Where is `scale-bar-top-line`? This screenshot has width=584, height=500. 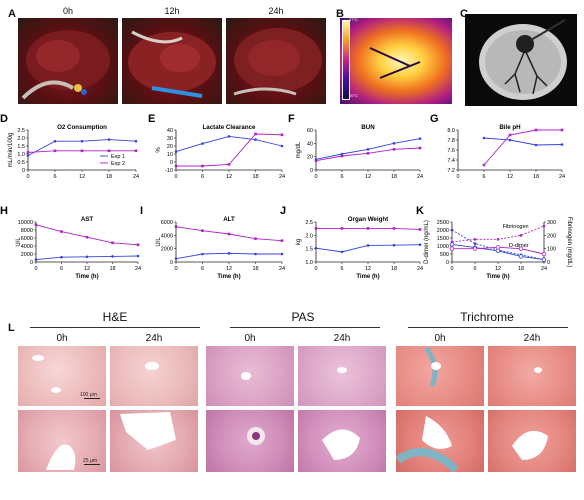
scale-bar-top-line is located at coordinates (92, 398).